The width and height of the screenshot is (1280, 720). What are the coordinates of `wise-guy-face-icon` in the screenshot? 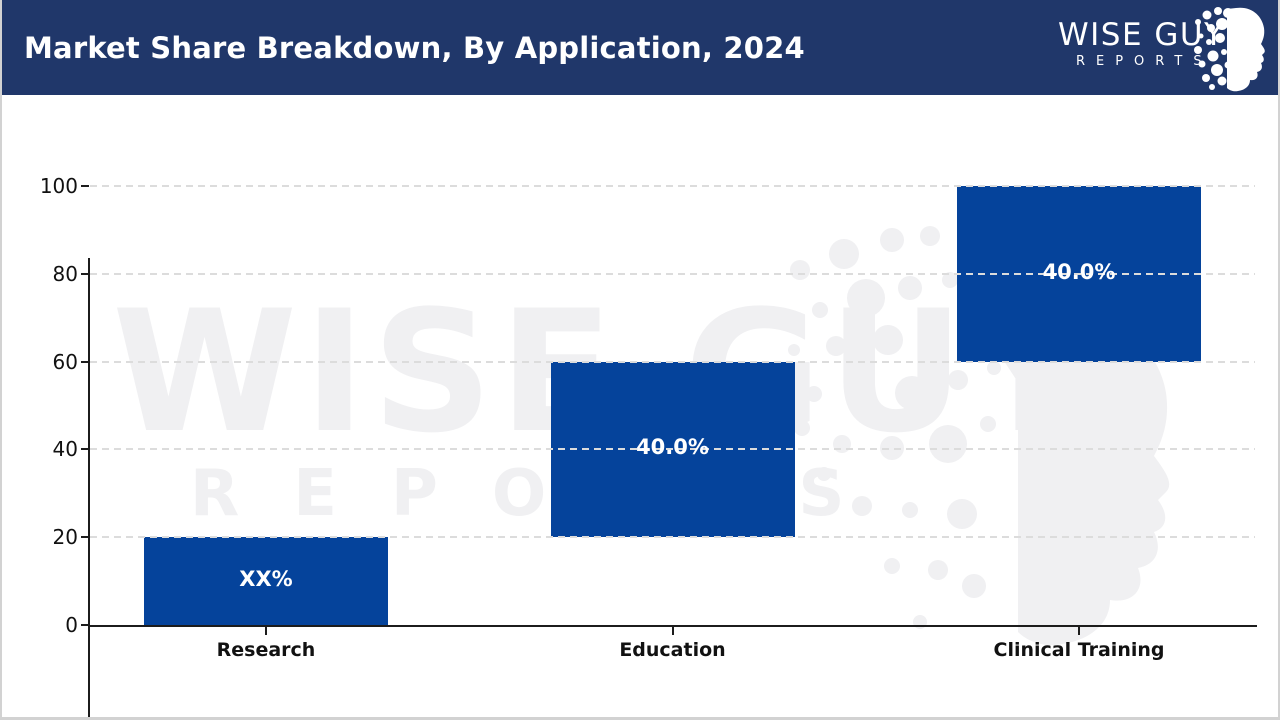 It's located at (1229, 49).